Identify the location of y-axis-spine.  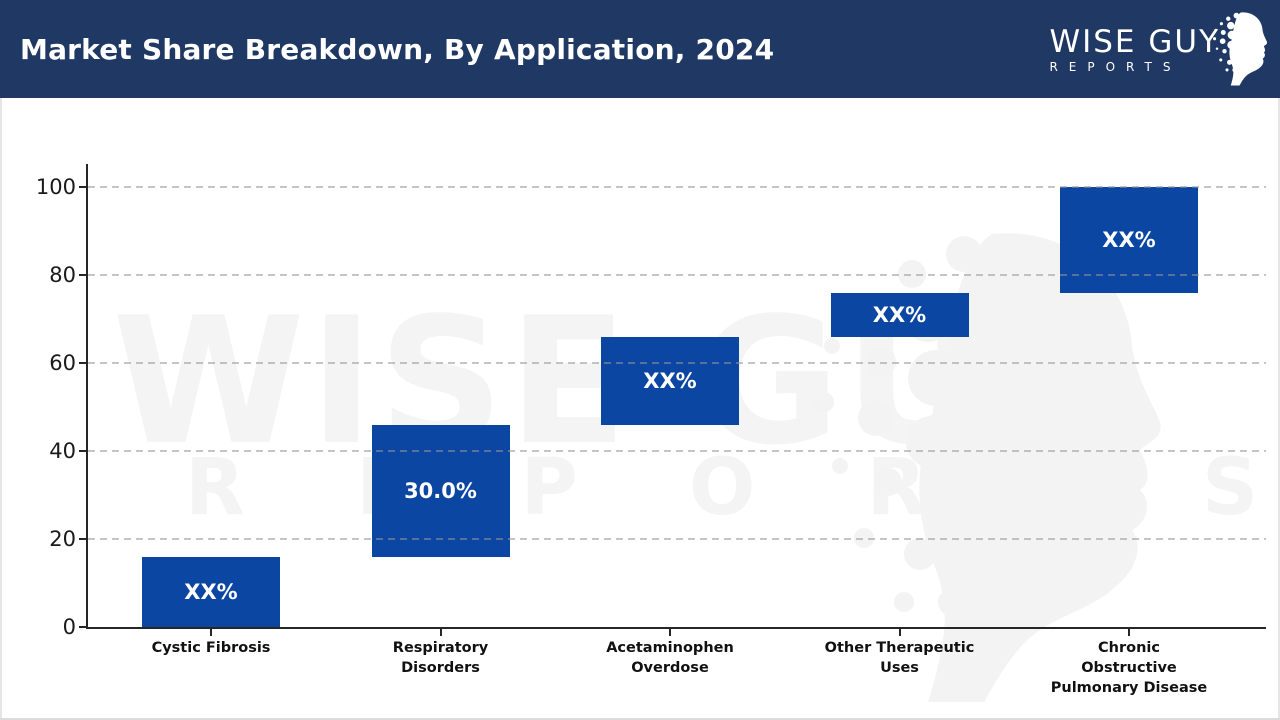
(87, 396).